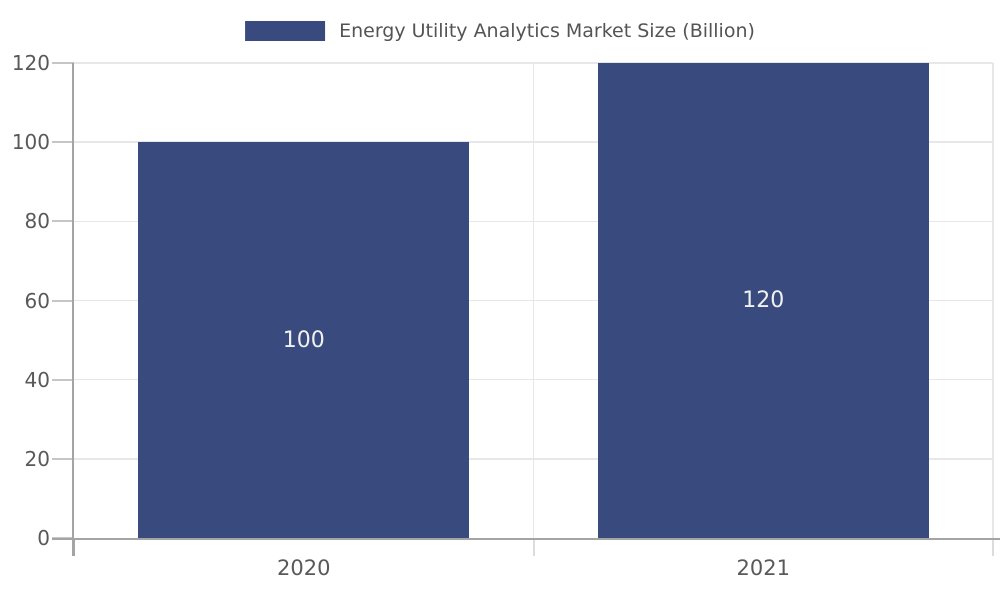 The image size is (1000, 600). Describe the element at coordinates (37, 379) in the screenshot. I see `y-tick-label: 40` at that location.